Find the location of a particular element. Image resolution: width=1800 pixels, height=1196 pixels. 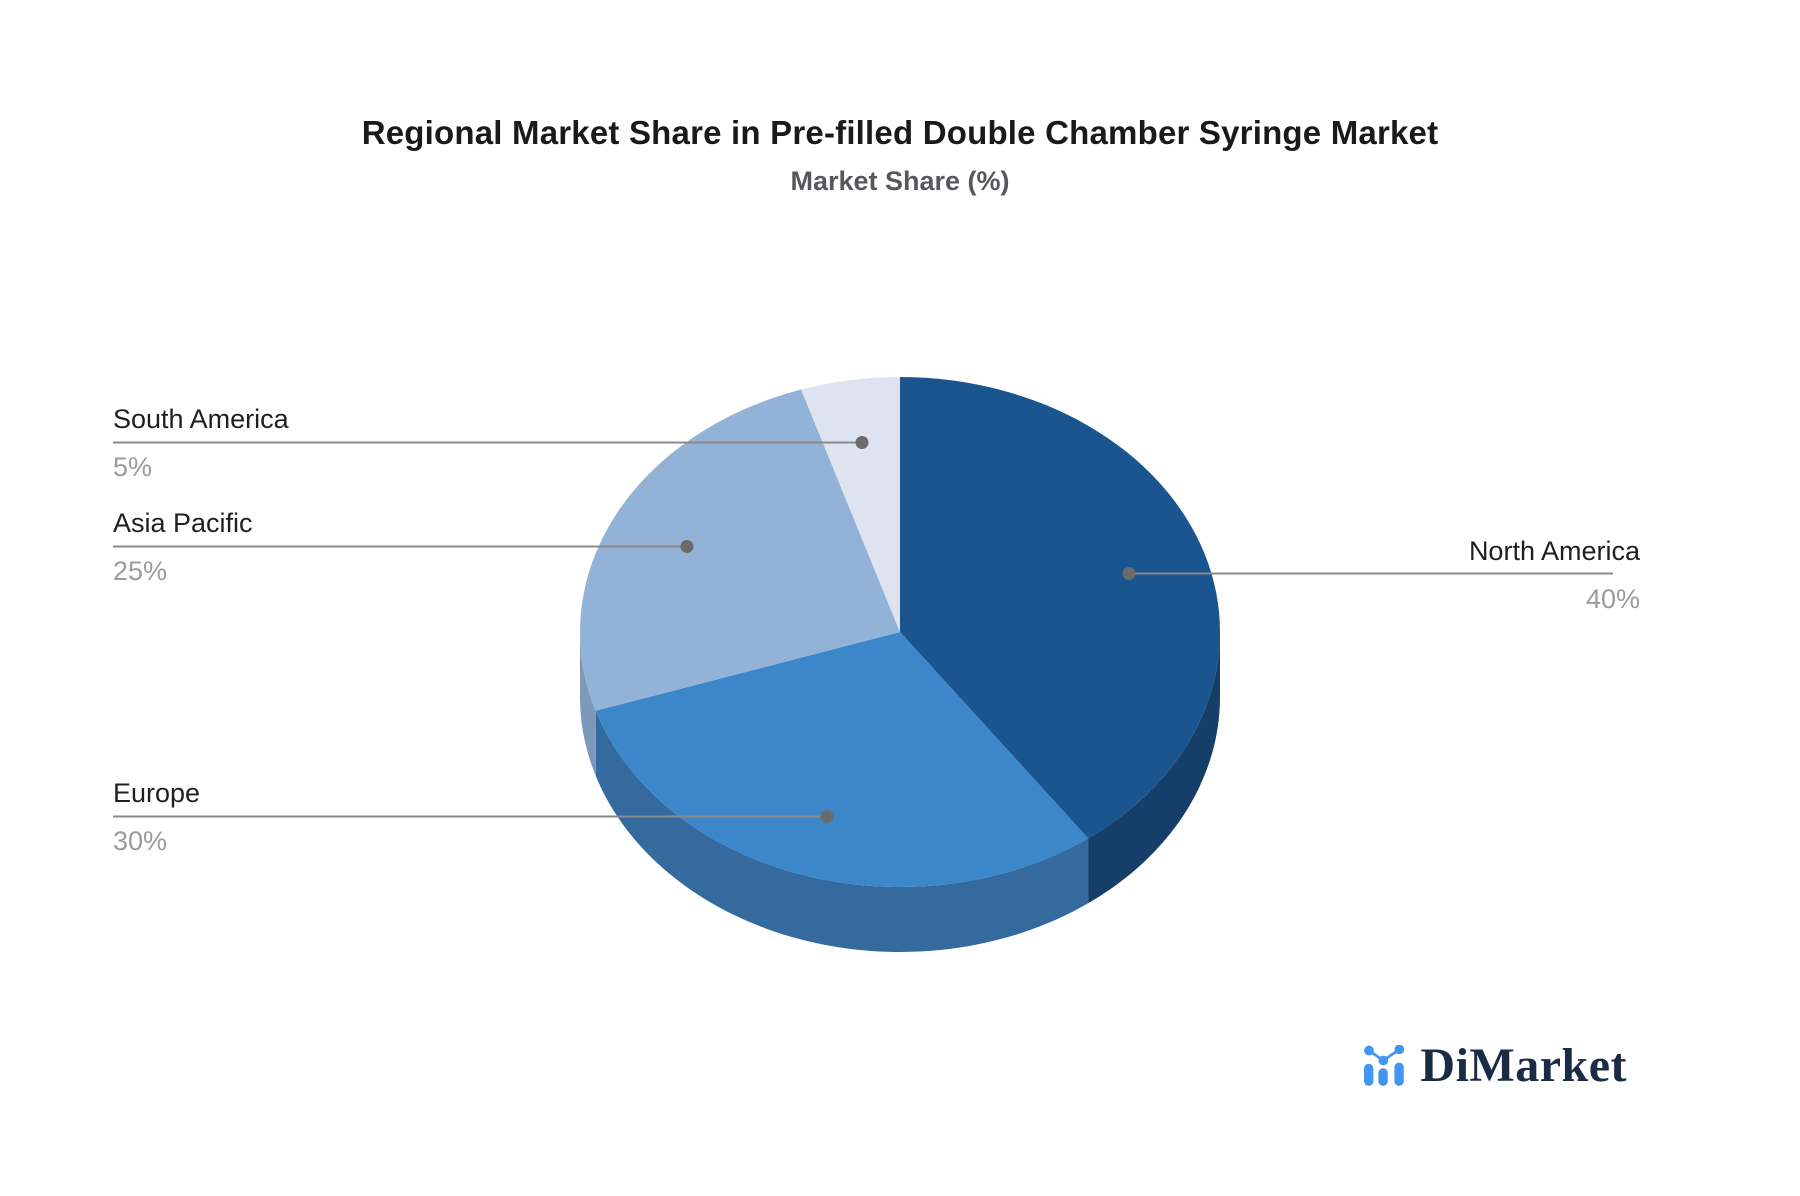

pie-side-north-america is located at coordinates (1154, 768).